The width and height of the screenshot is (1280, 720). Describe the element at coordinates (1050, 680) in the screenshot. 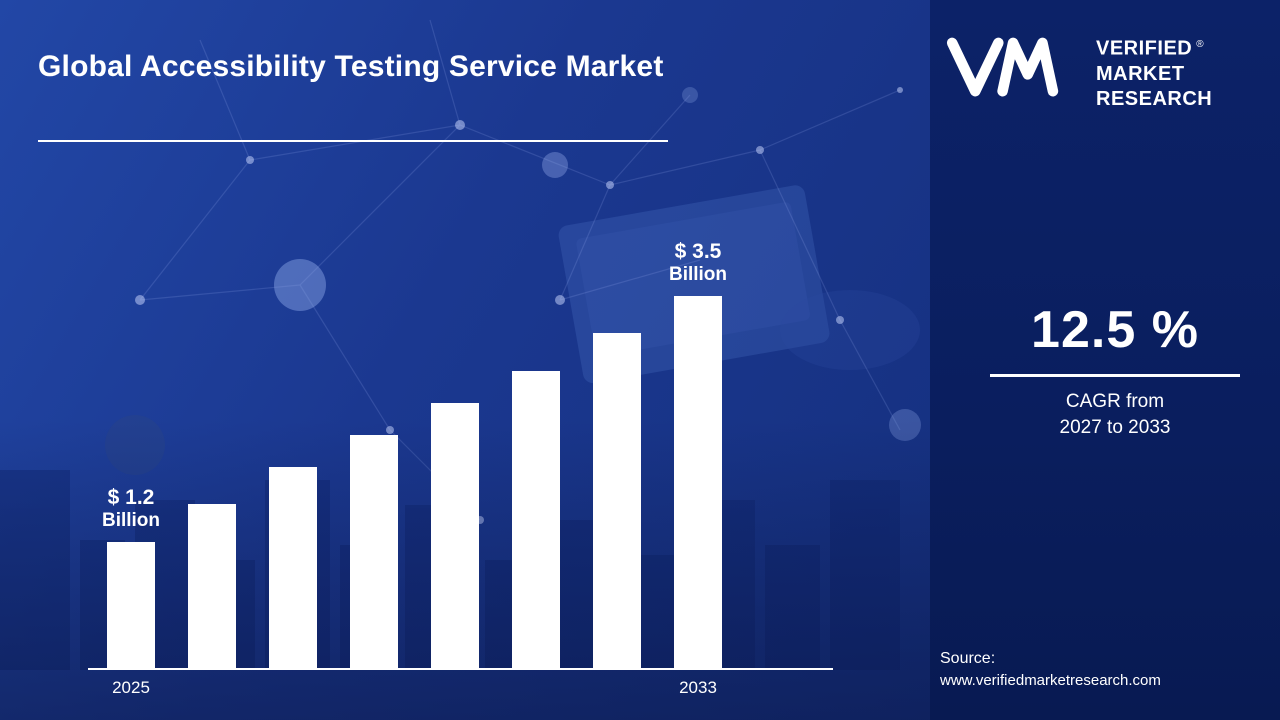

I see `source-url: www.verifiedmarketresearch.com` at that location.